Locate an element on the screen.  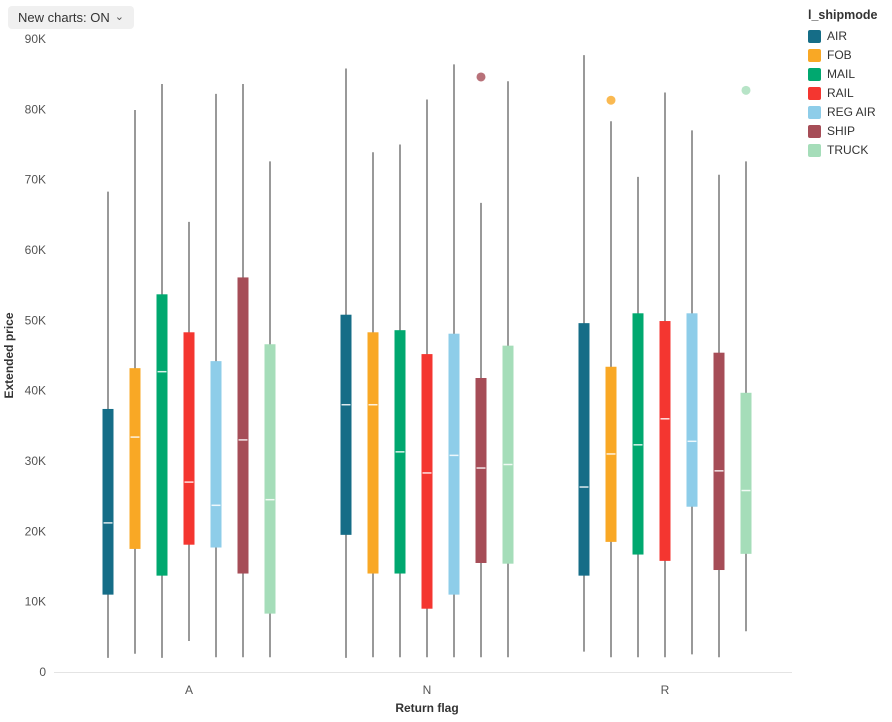
y-tick-label: 80K is located at coordinates (35, 109).